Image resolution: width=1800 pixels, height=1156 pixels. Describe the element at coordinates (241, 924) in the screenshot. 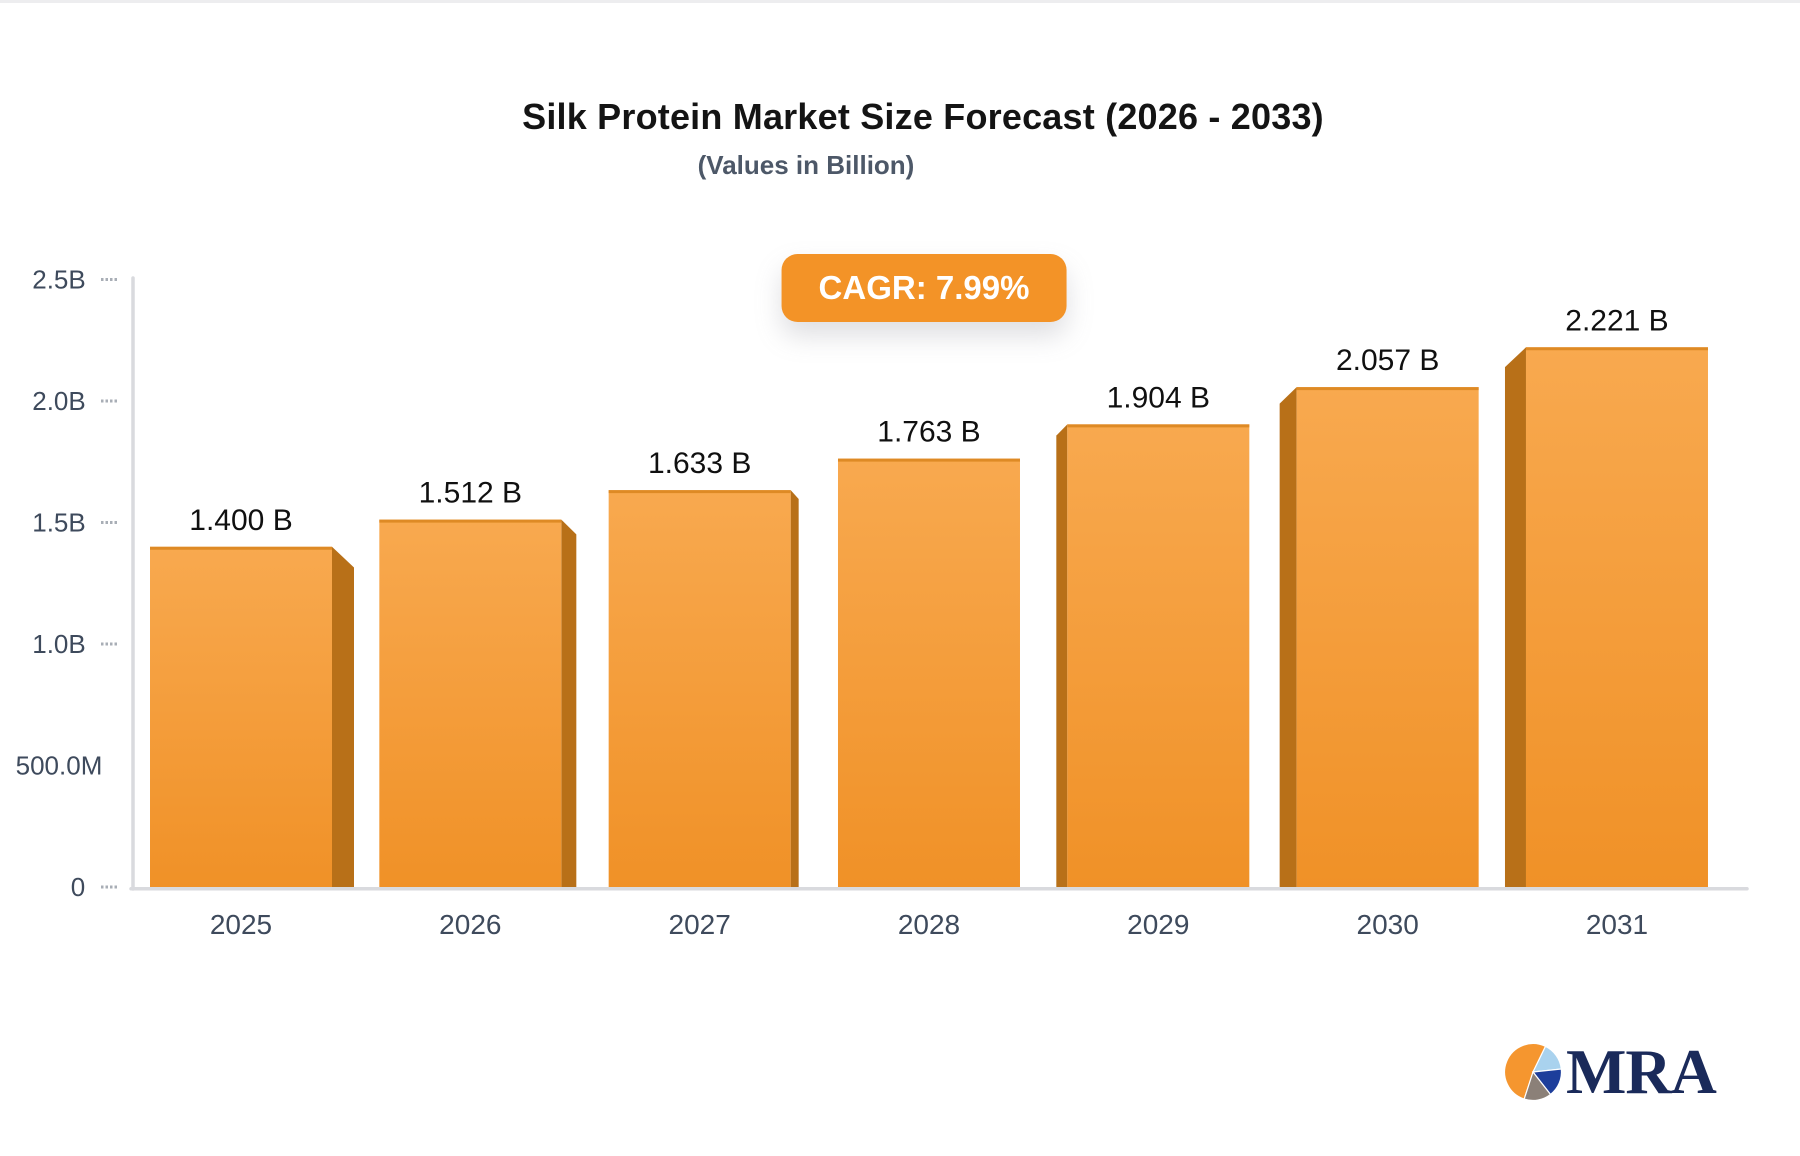

I see `x-axis-label: 2025` at that location.